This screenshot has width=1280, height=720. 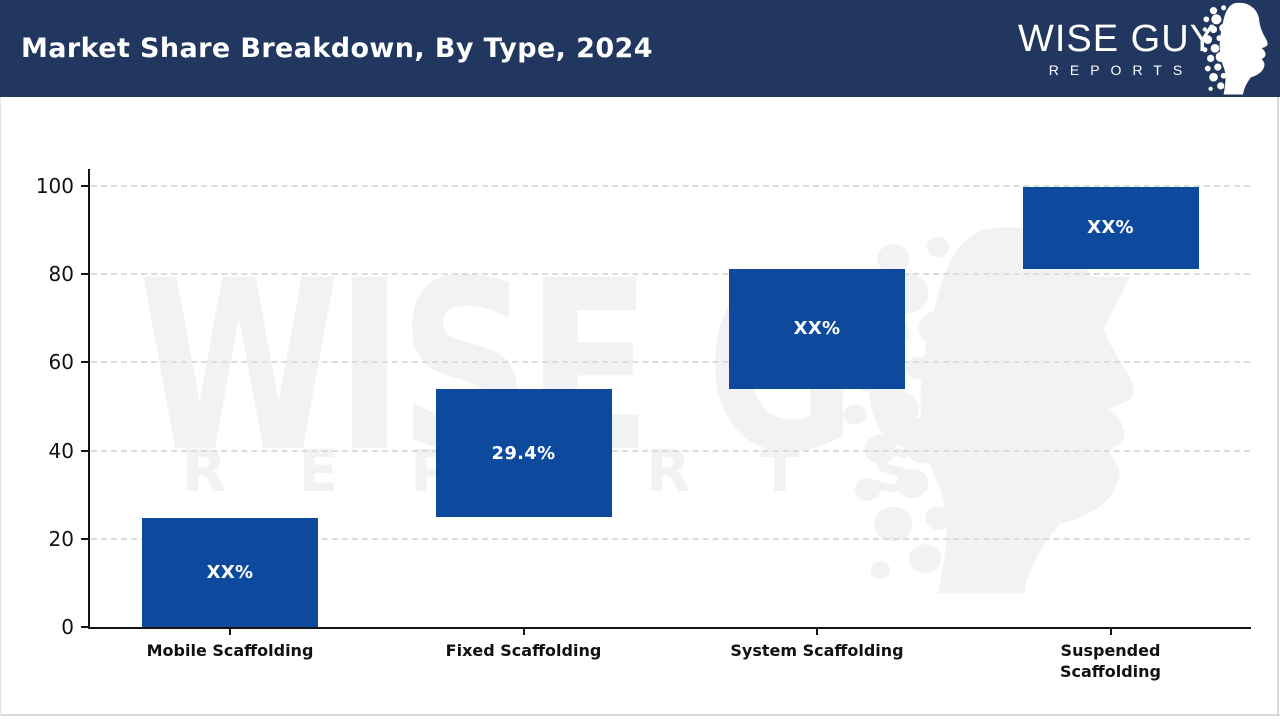 I want to click on y-tick-label-40: 40, so click(x=61, y=450).